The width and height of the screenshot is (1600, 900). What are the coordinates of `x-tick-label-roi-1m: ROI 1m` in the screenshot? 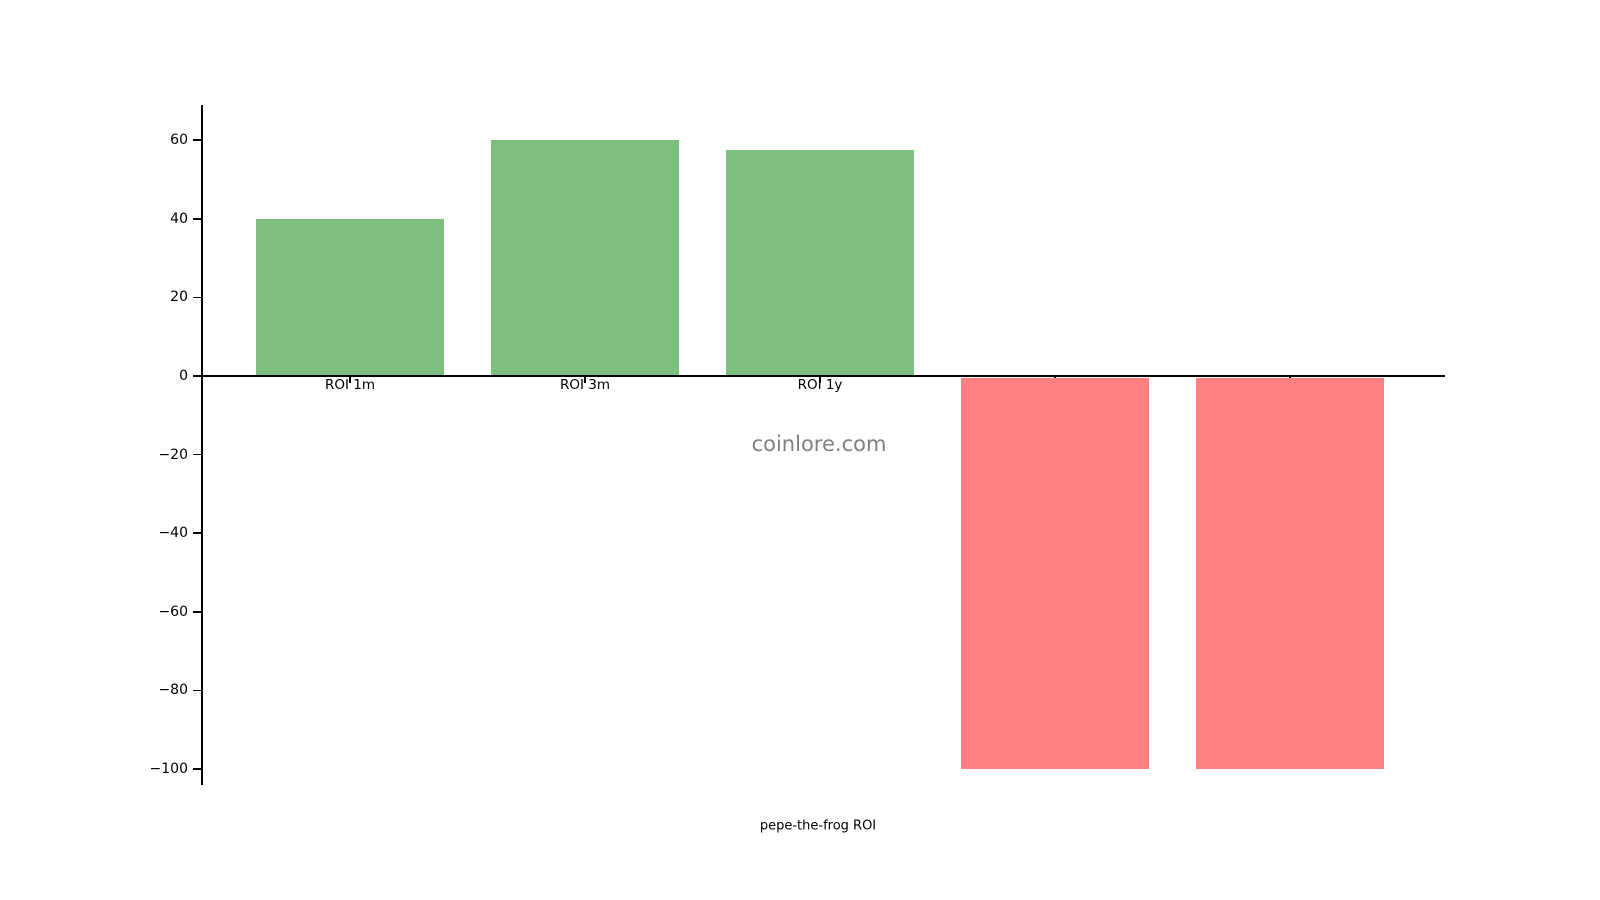 It's located at (350, 385).